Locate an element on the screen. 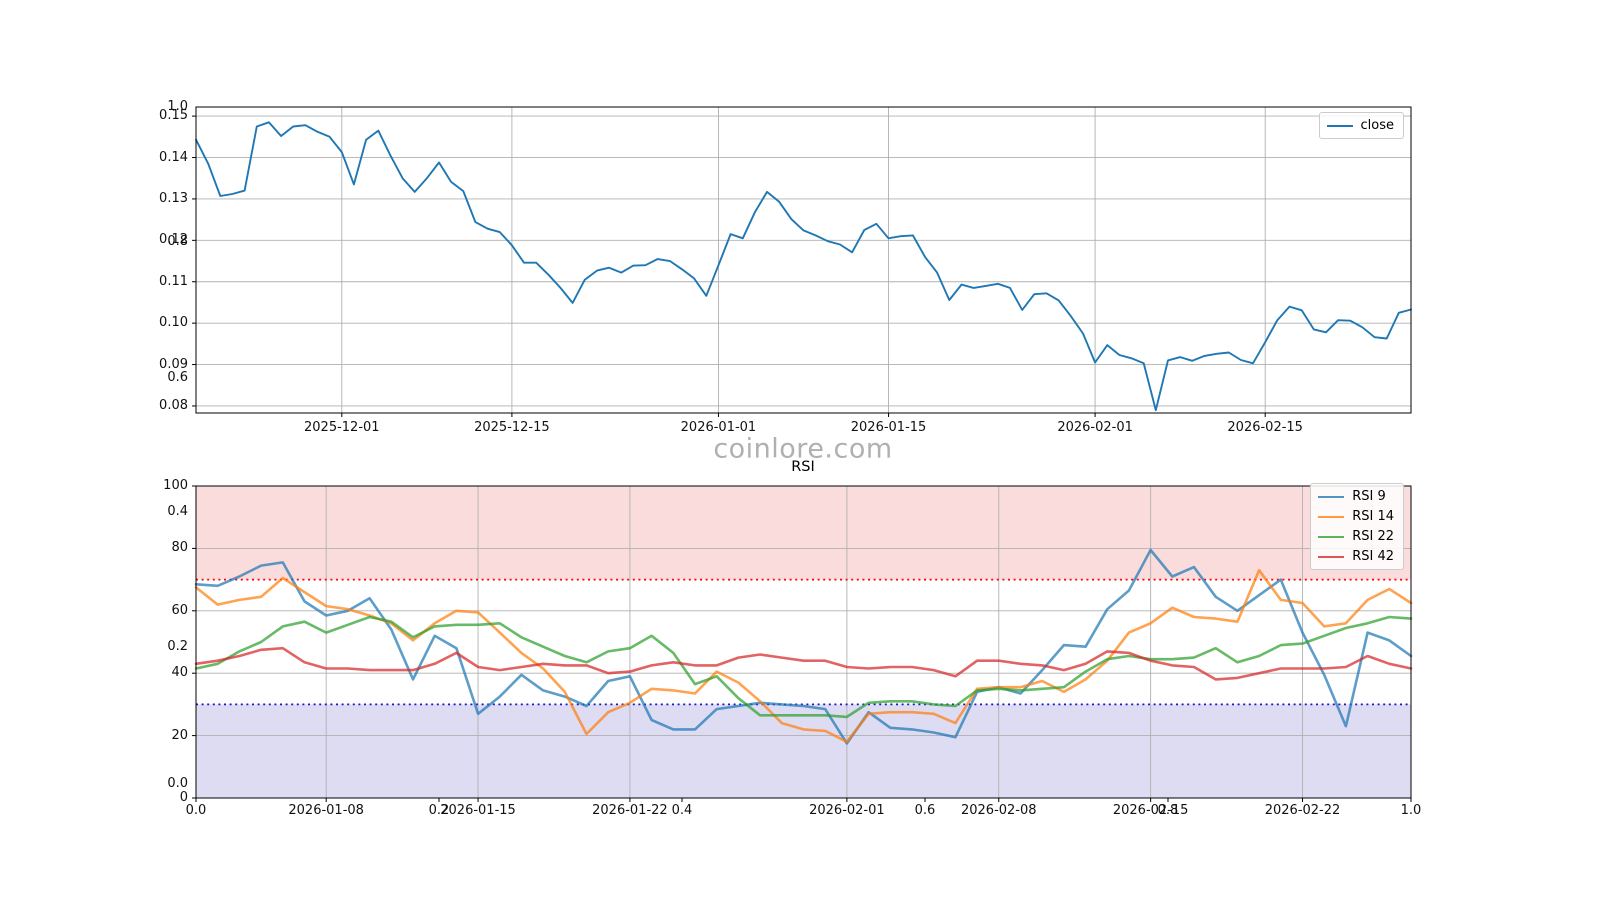 This screenshot has width=1600, height=900. rsi42-line-swatch is located at coordinates (1331, 556).